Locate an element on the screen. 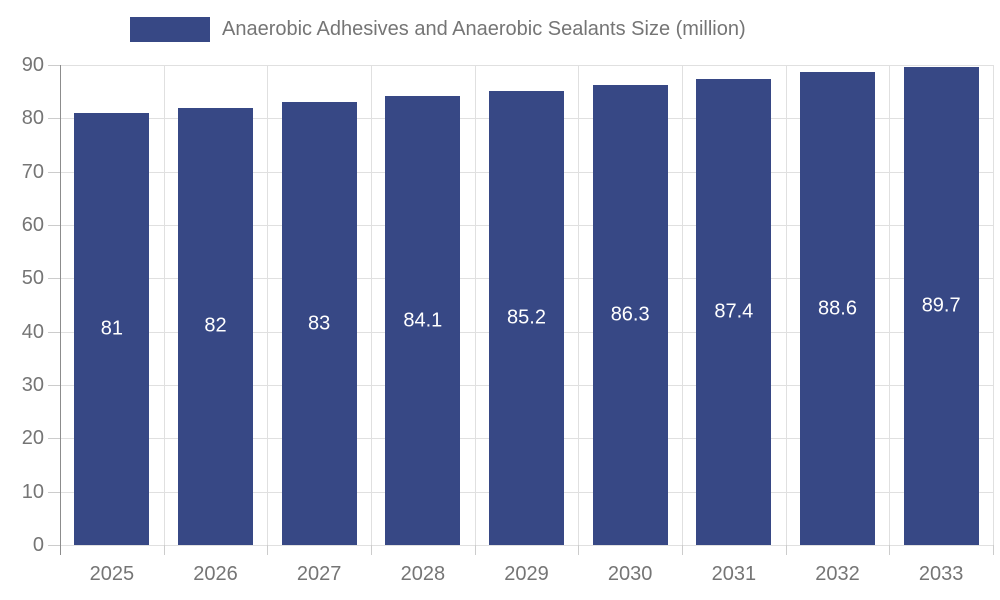  y-tick-label: 80 is located at coordinates (32, 118).